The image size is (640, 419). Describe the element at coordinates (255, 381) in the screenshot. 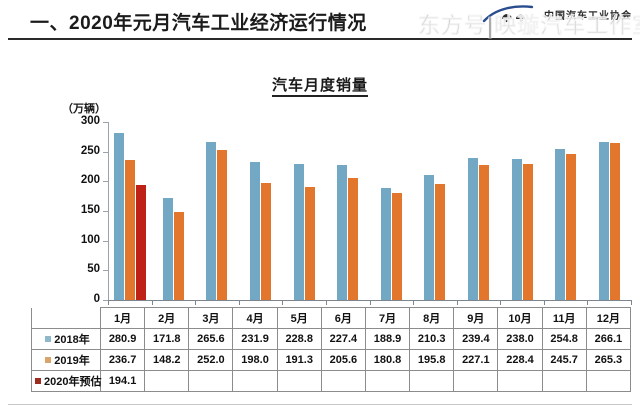

I see `table-cell-2020年预估-4月` at that location.